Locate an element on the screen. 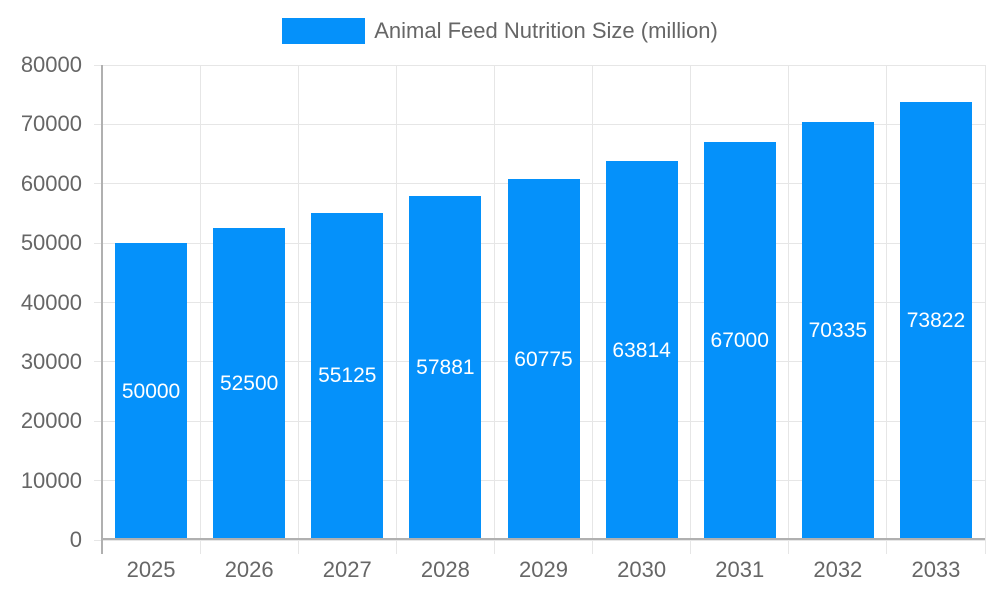  bar-2033 is located at coordinates (935, 320).